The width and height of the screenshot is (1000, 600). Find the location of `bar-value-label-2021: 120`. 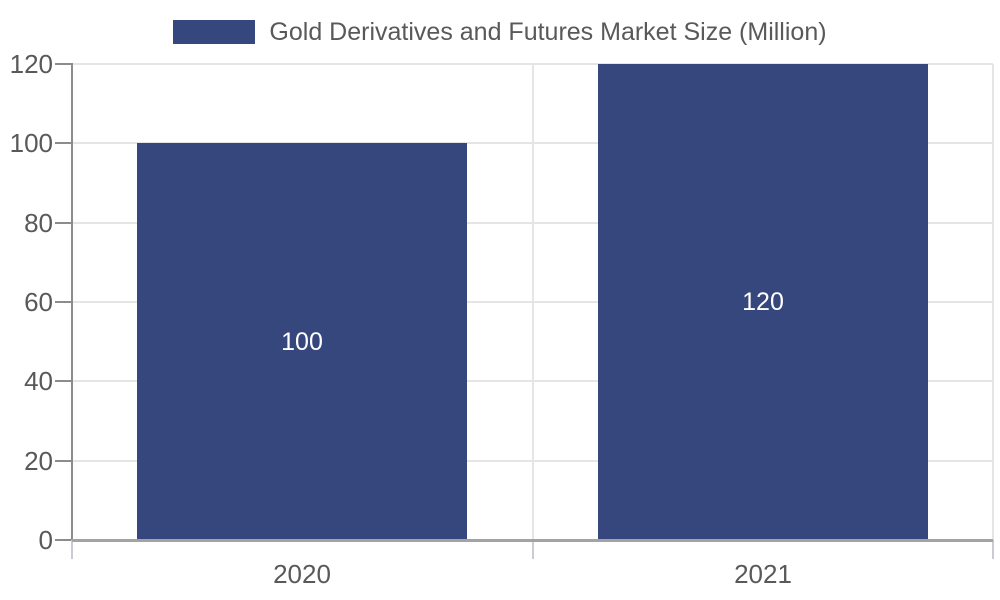

bar-value-label-2021: 120 is located at coordinates (763, 302).